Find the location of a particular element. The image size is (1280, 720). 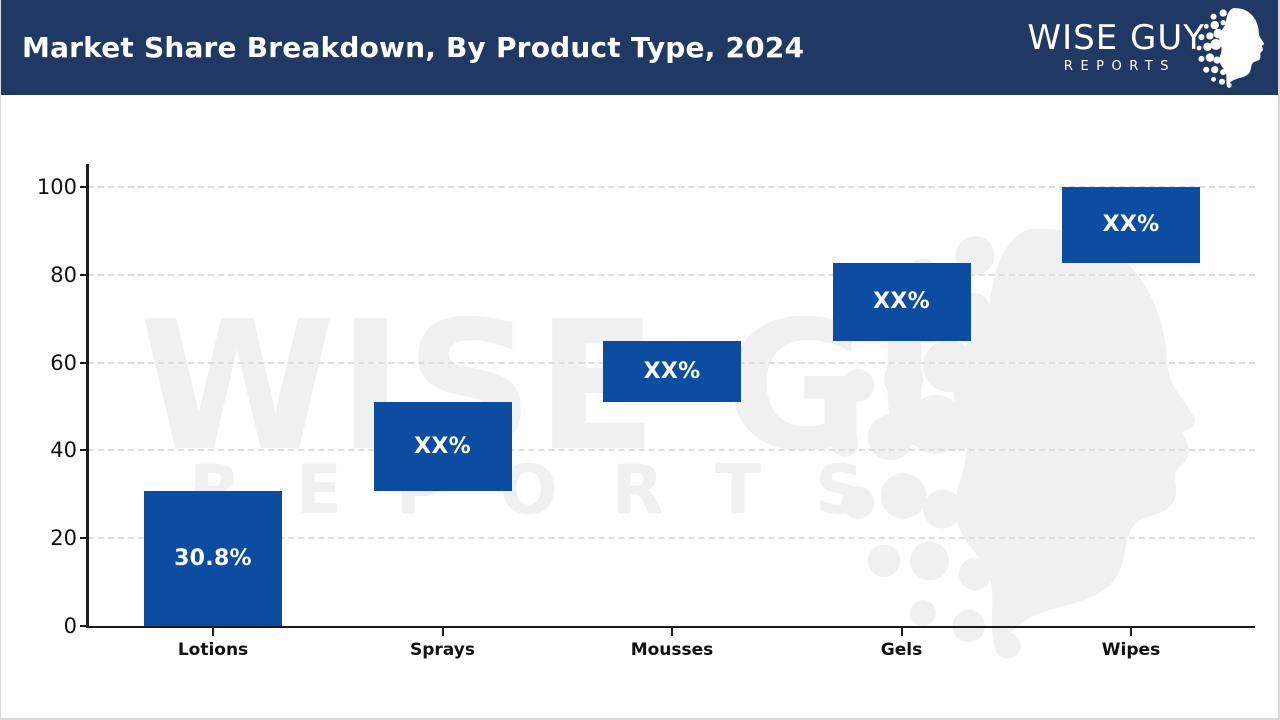

bar-segment-mousses: XX% is located at coordinates (672, 371).